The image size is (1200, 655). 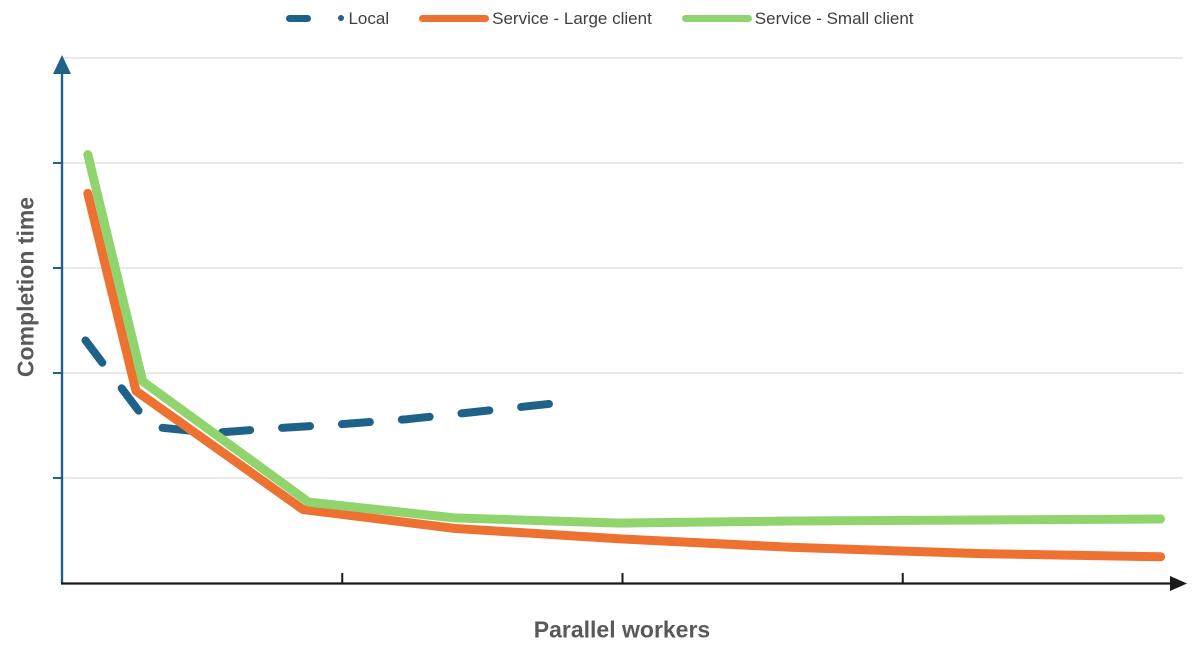 I want to click on y-axis-title: Completion time, so click(x=25, y=287).